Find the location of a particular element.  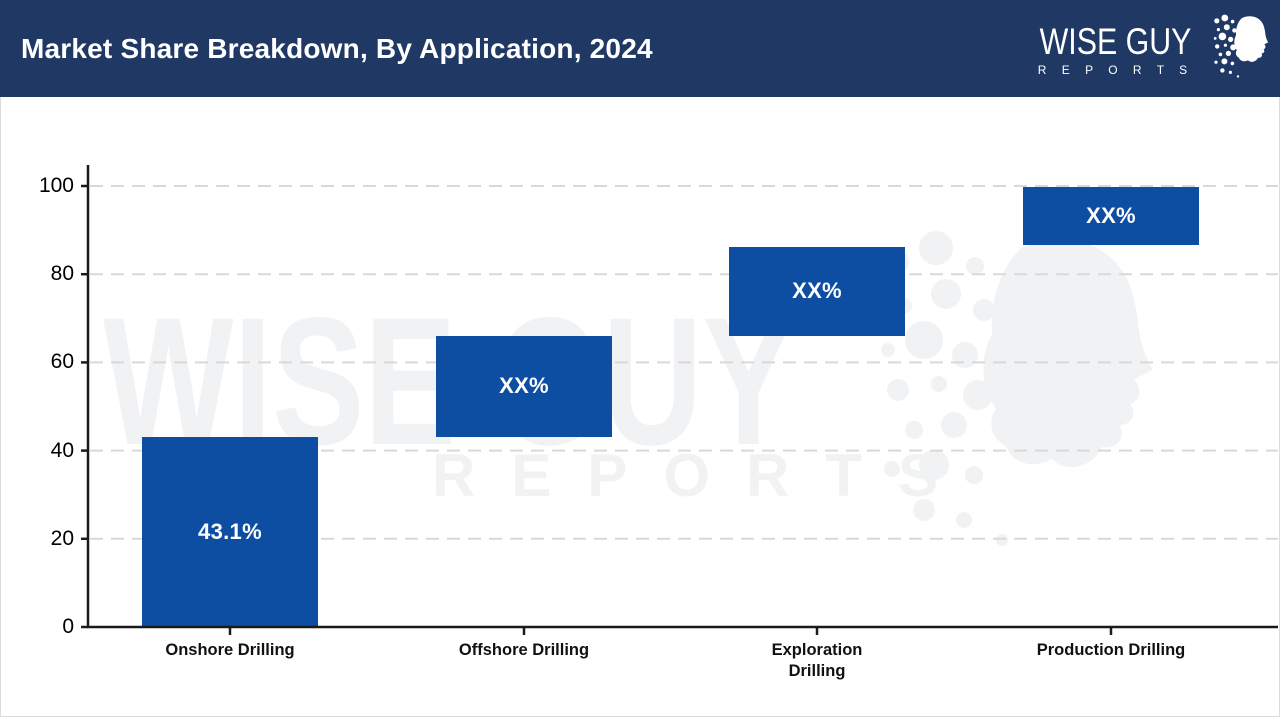

wise-guy-logo: WISE GUY R E P O R T S is located at coordinates (1148, 49).